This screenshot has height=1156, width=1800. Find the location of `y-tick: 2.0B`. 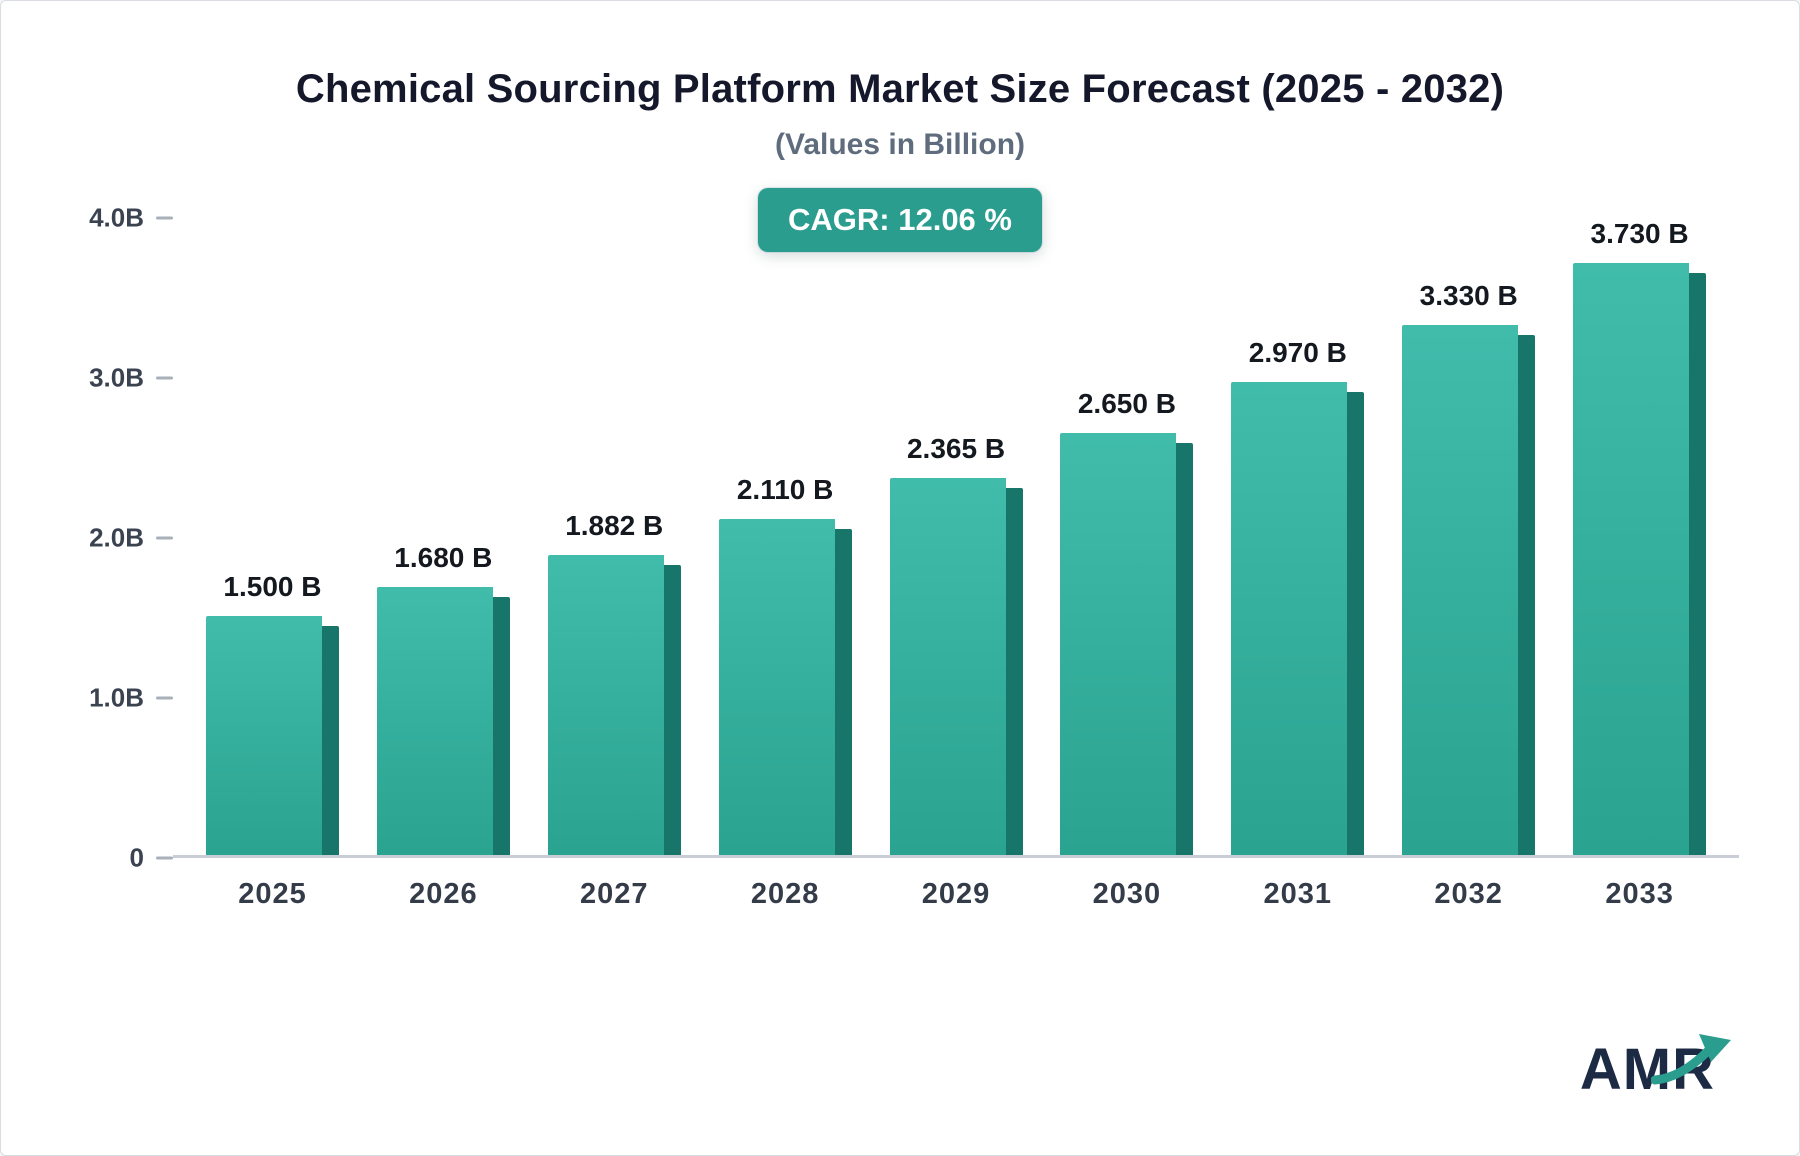

y-tick: 2.0B is located at coordinates (131, 538).